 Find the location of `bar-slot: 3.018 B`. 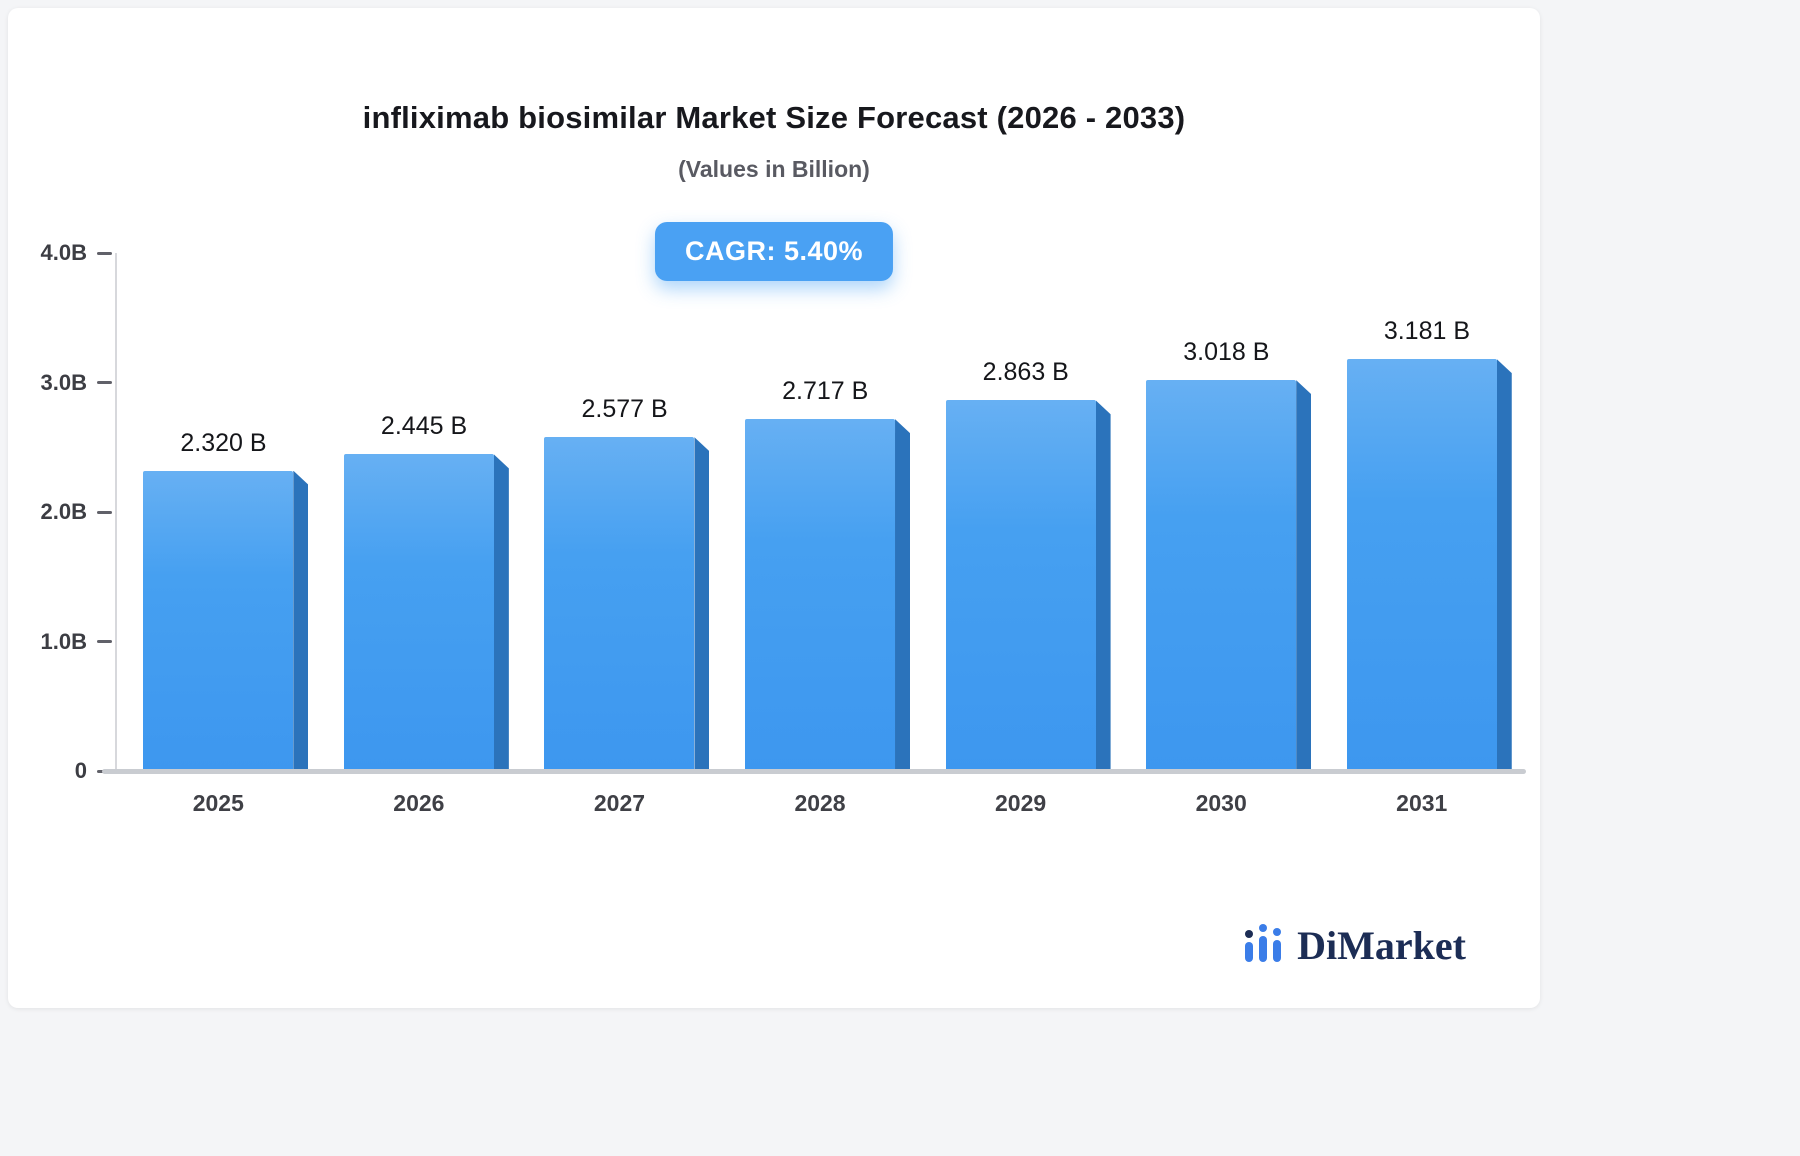

bar-slot: 3.018 B is located at coordinates (1221, 512).